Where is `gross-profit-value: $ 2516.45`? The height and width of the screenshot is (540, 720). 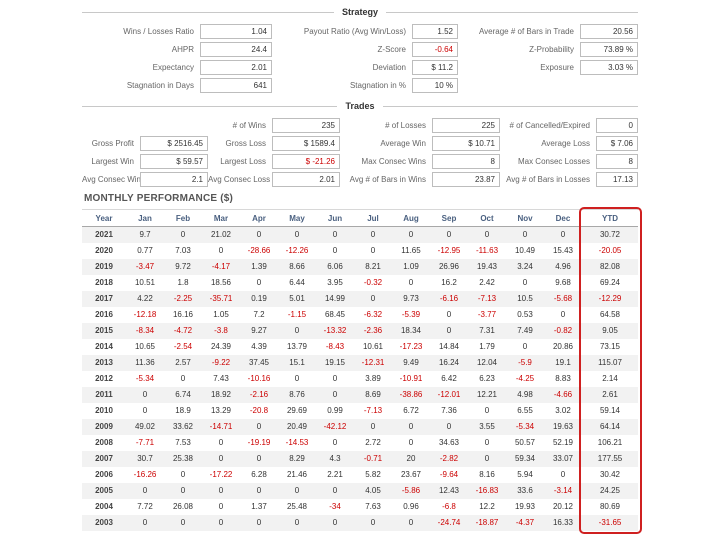 gross-profit-value: $ 2516.45 is located at coordinates (174, 143).